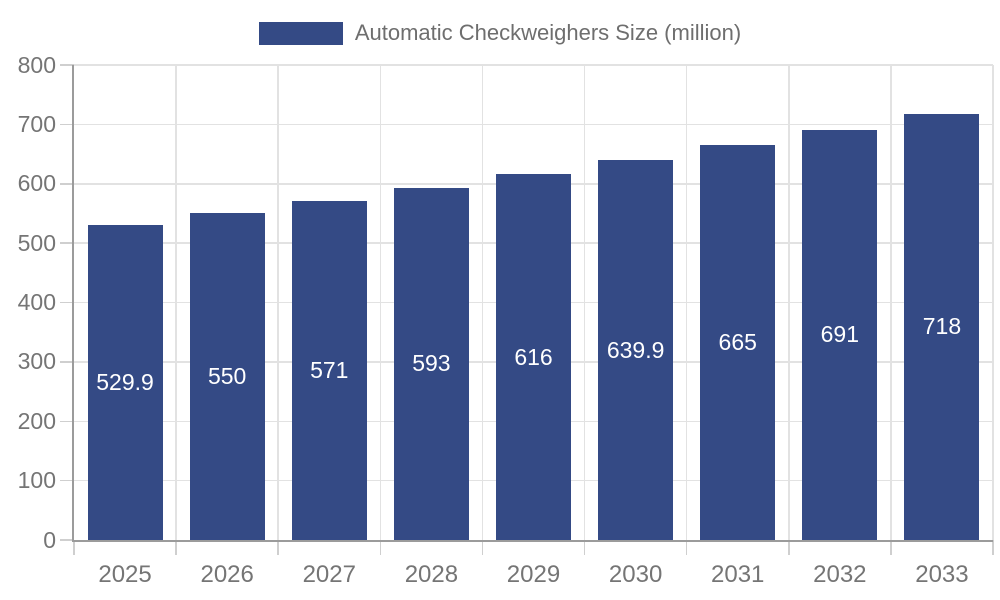  What do you see at coordinates (36, 123) in the screenshot?
I see `y-tick-label: 700` at bounding box center [36, 123].